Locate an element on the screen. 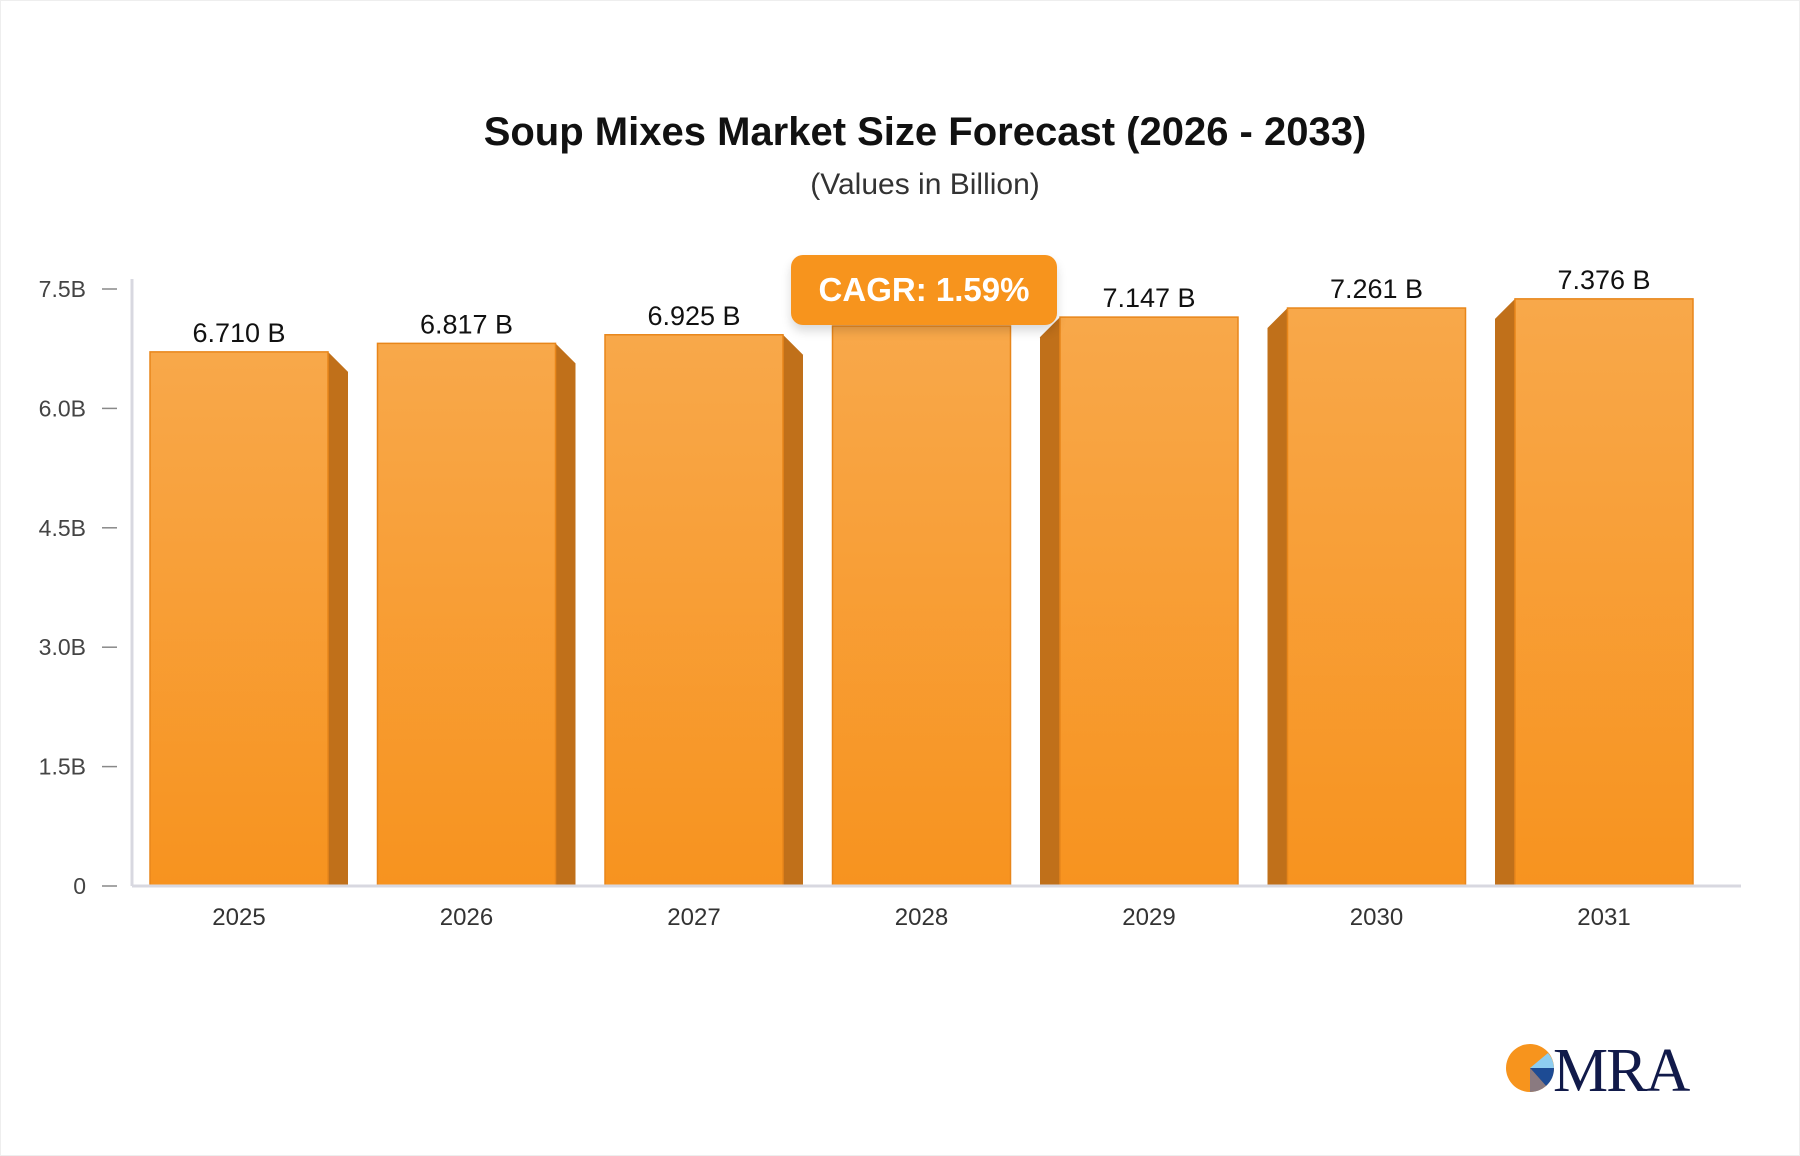  x-tick-label: 2029 is located at coordinates (1148, 917).